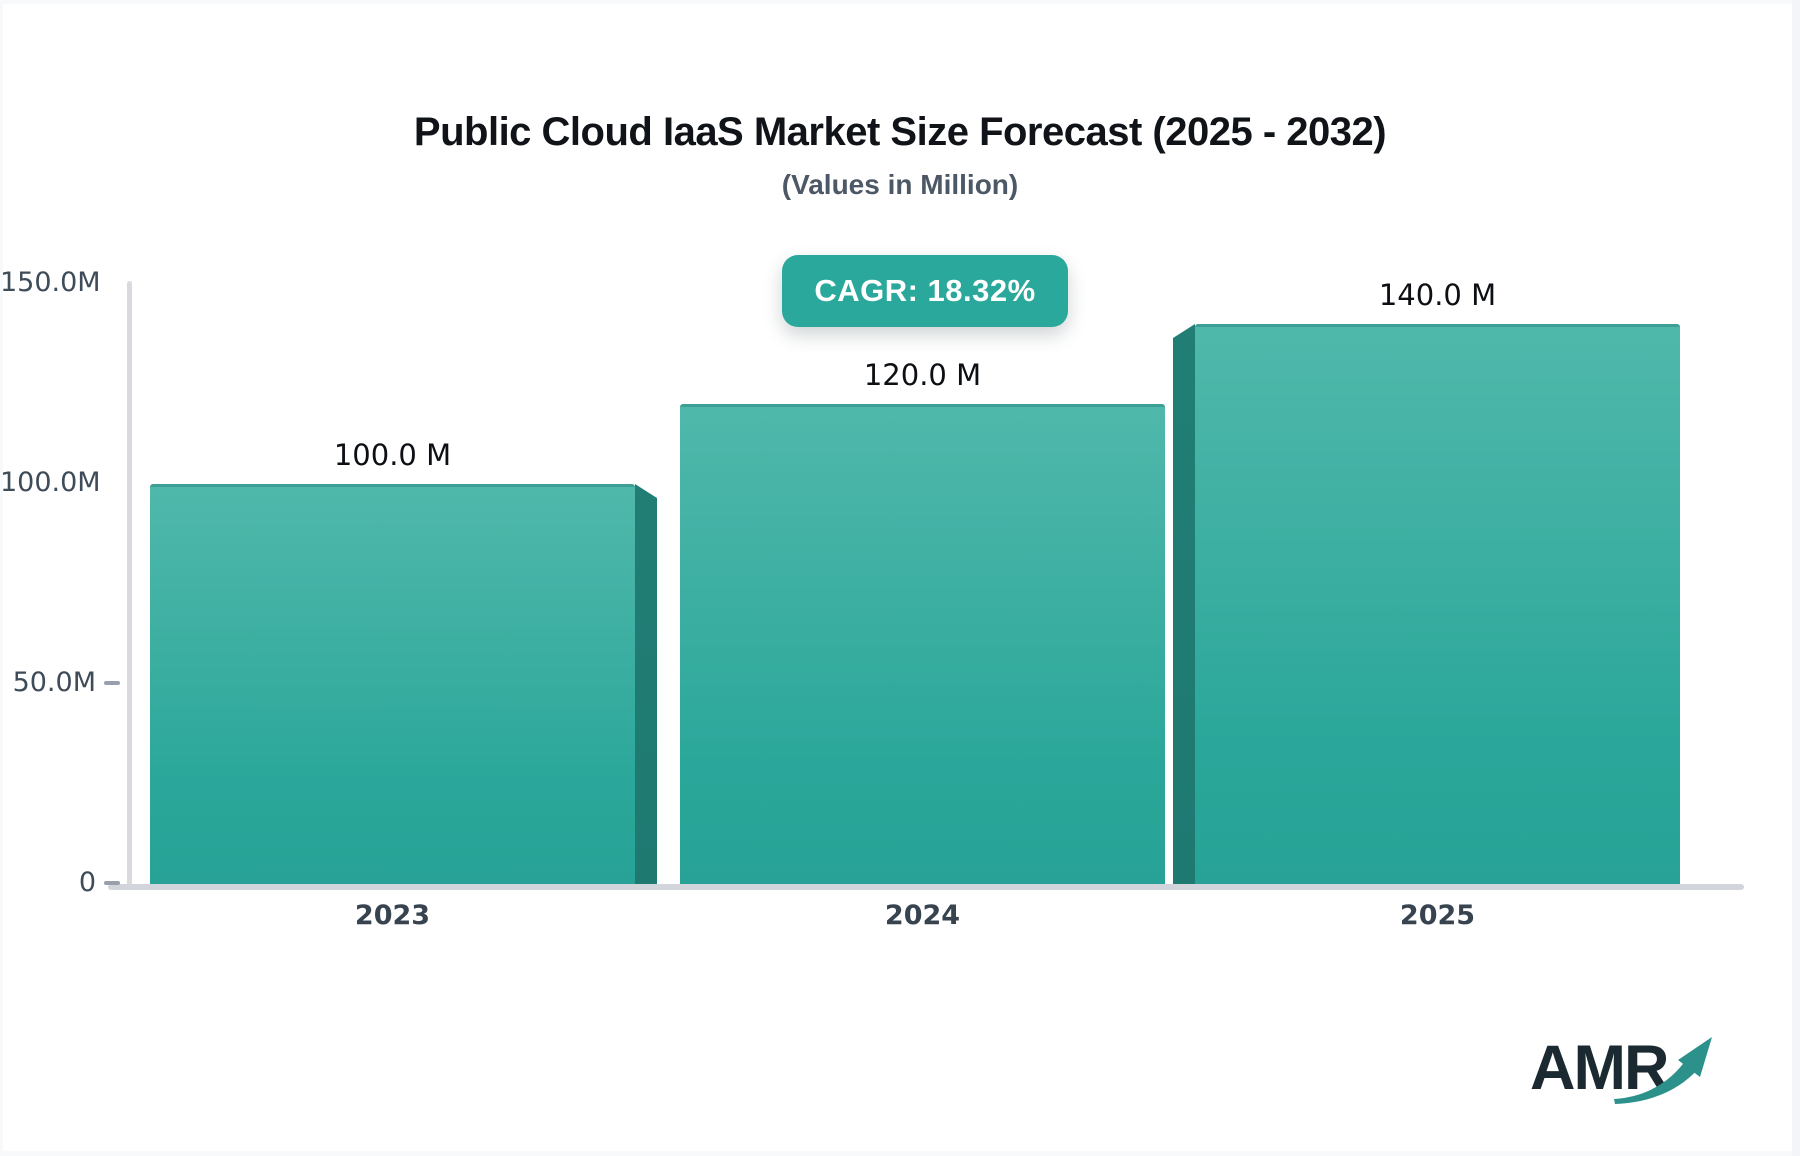 The width and height of the screenshot is (1800, 1156). I want to click on bar-2025, so click(1437, 604).